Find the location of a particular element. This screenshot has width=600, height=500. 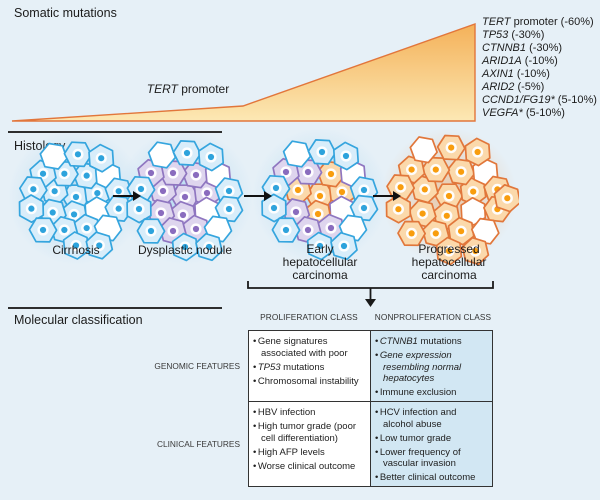

tert-label-rest: promoter is located at coordinates (203, 89).